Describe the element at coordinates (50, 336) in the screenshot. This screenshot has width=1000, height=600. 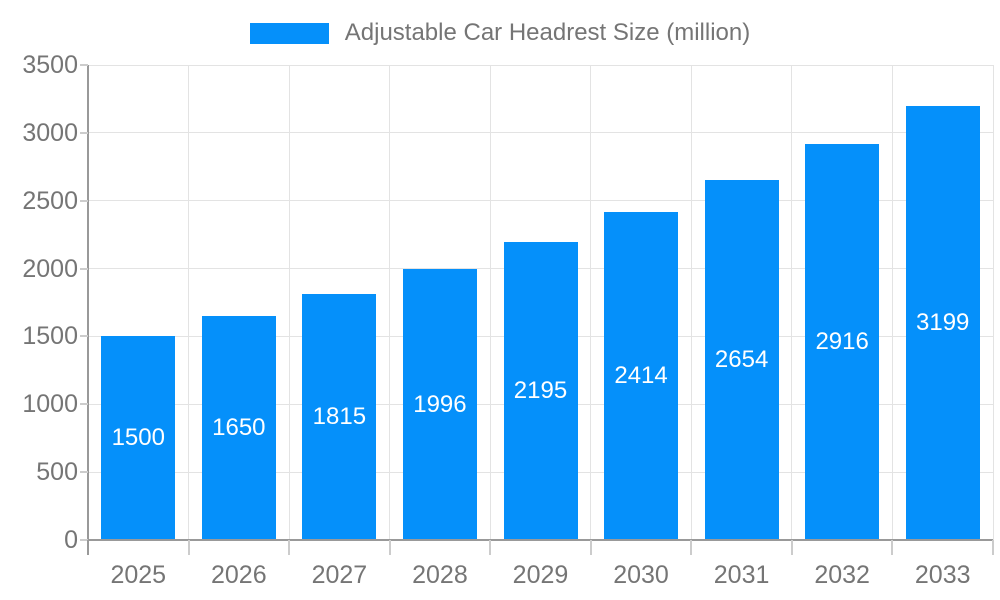
I see `y-tick-label-1500: 1500` at that location.